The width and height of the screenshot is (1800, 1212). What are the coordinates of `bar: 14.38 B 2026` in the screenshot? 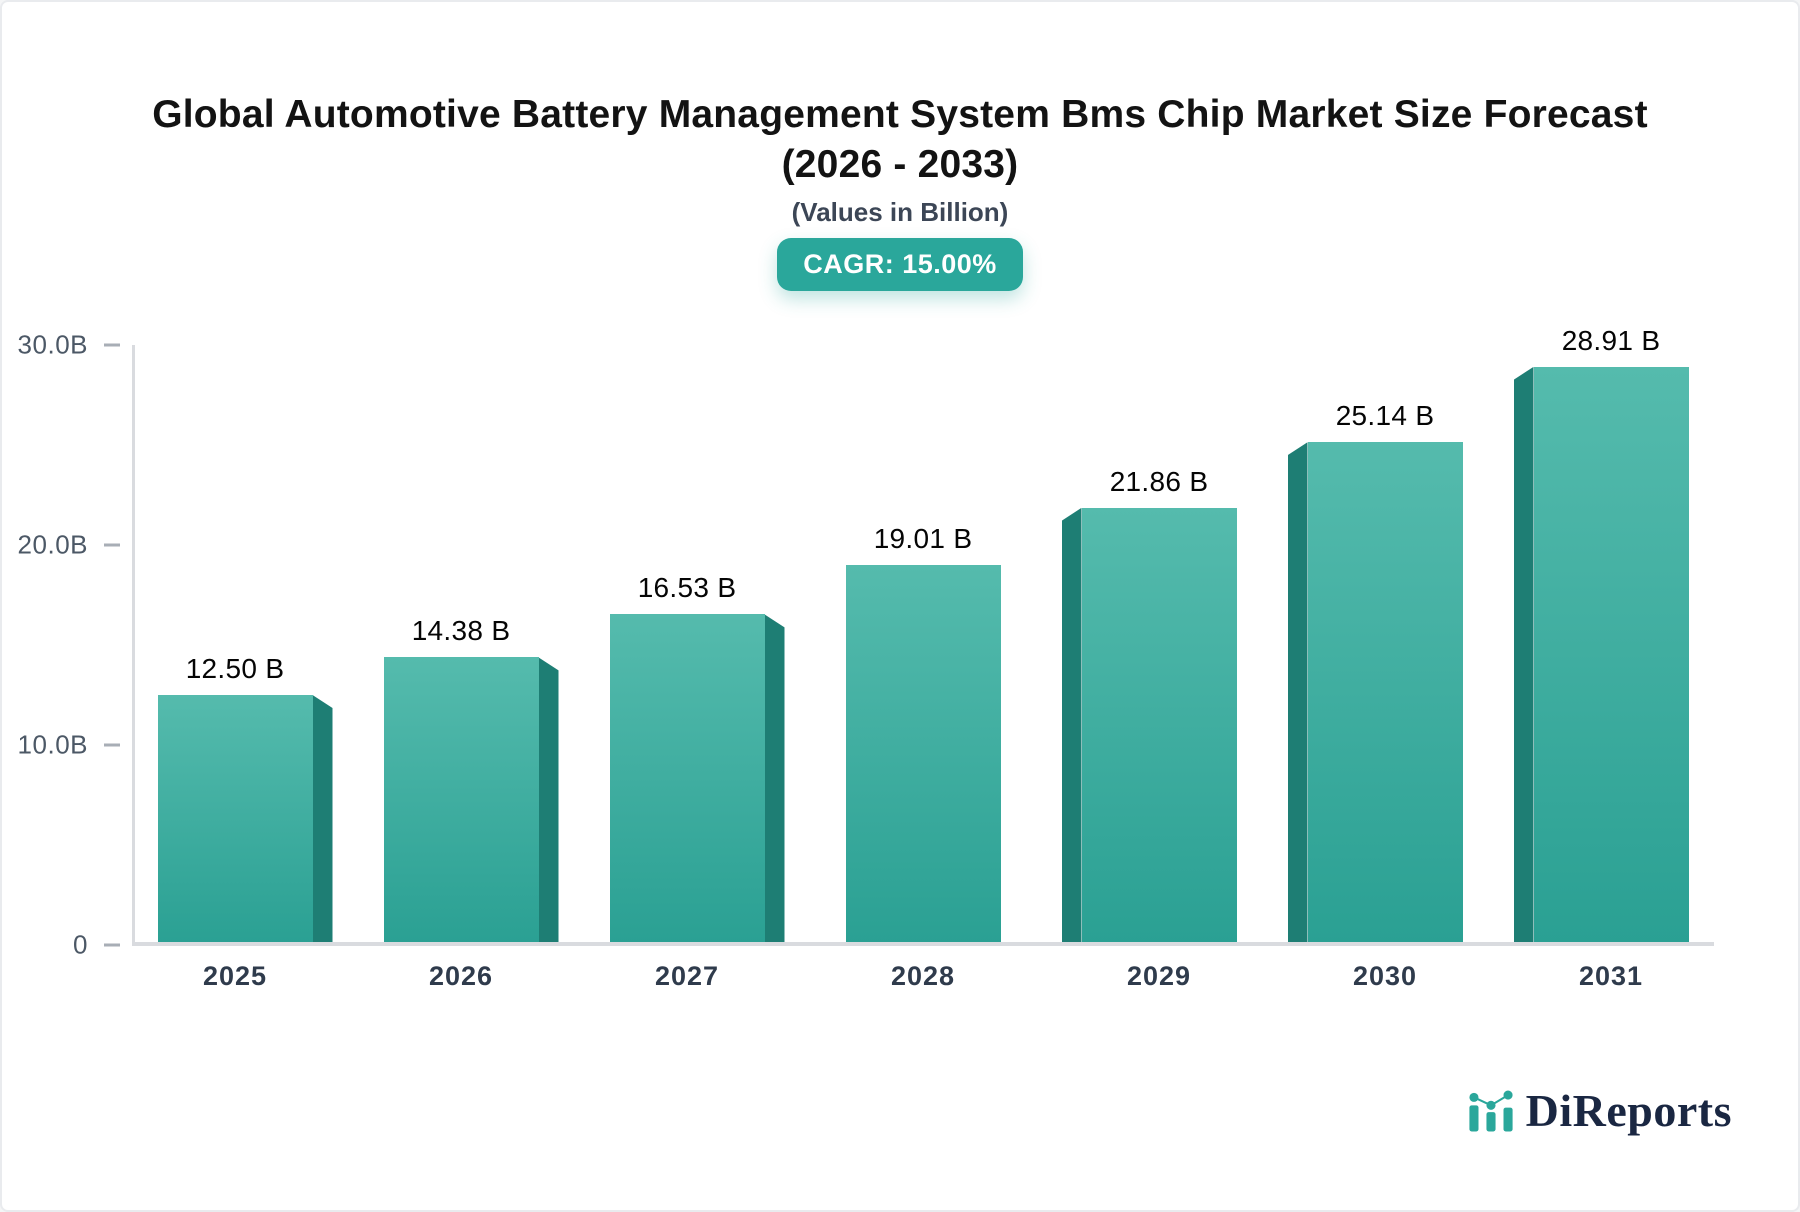 It's located at (471, 803).